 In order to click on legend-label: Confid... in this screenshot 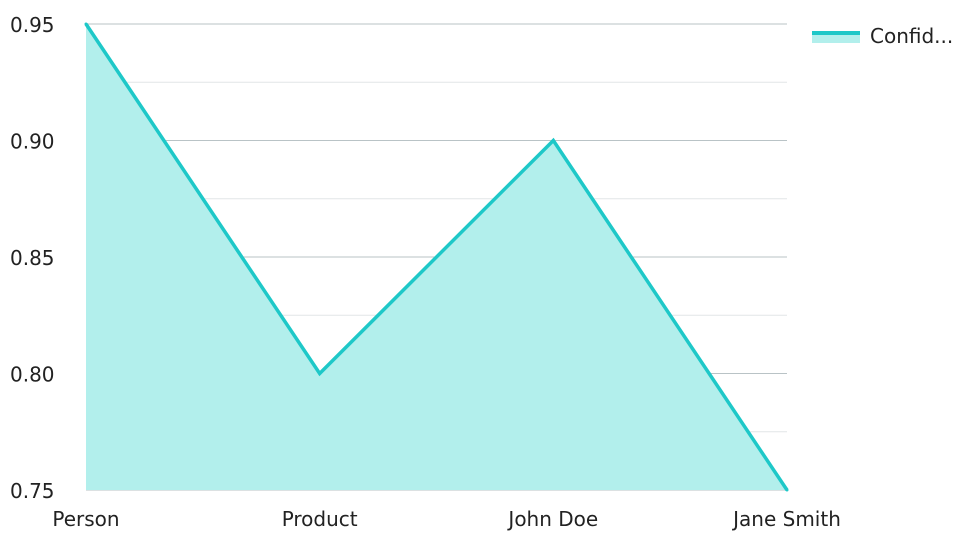, I will do `click(912, 36)`.